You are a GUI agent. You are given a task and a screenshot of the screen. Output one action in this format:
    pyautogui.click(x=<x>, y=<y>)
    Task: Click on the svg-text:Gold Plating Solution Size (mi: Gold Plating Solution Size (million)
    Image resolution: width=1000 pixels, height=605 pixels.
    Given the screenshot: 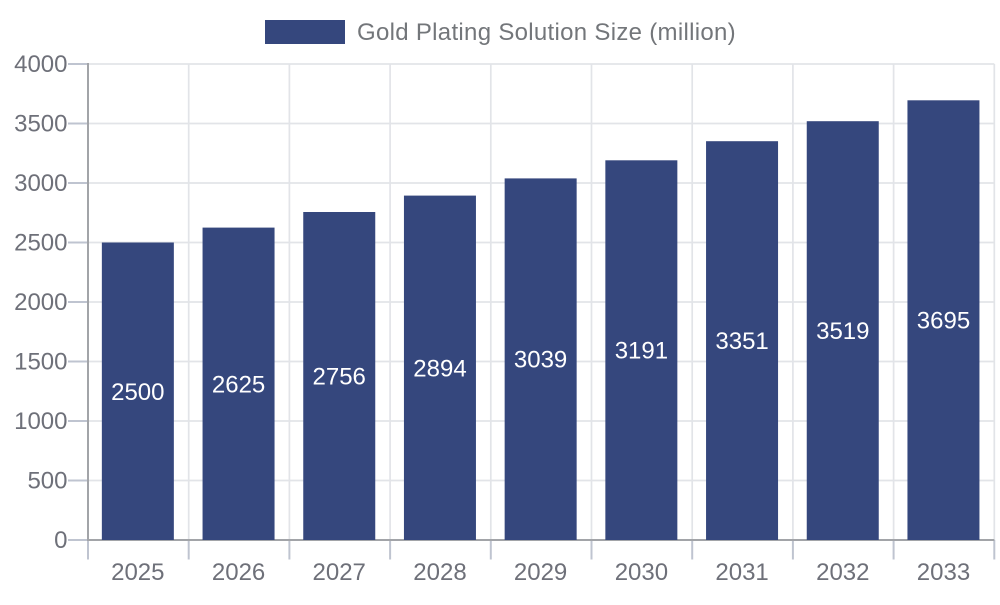 What is the action you would take?
    pyautogui.click(x=546, y=32)
    